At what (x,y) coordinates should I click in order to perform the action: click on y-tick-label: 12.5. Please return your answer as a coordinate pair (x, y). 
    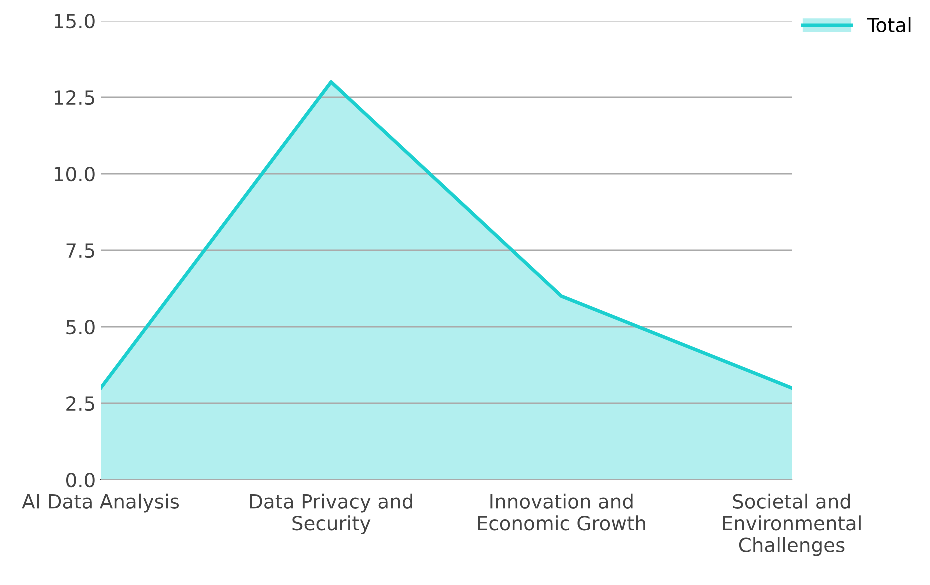
    Looking at the image, I should click on (74, 98).